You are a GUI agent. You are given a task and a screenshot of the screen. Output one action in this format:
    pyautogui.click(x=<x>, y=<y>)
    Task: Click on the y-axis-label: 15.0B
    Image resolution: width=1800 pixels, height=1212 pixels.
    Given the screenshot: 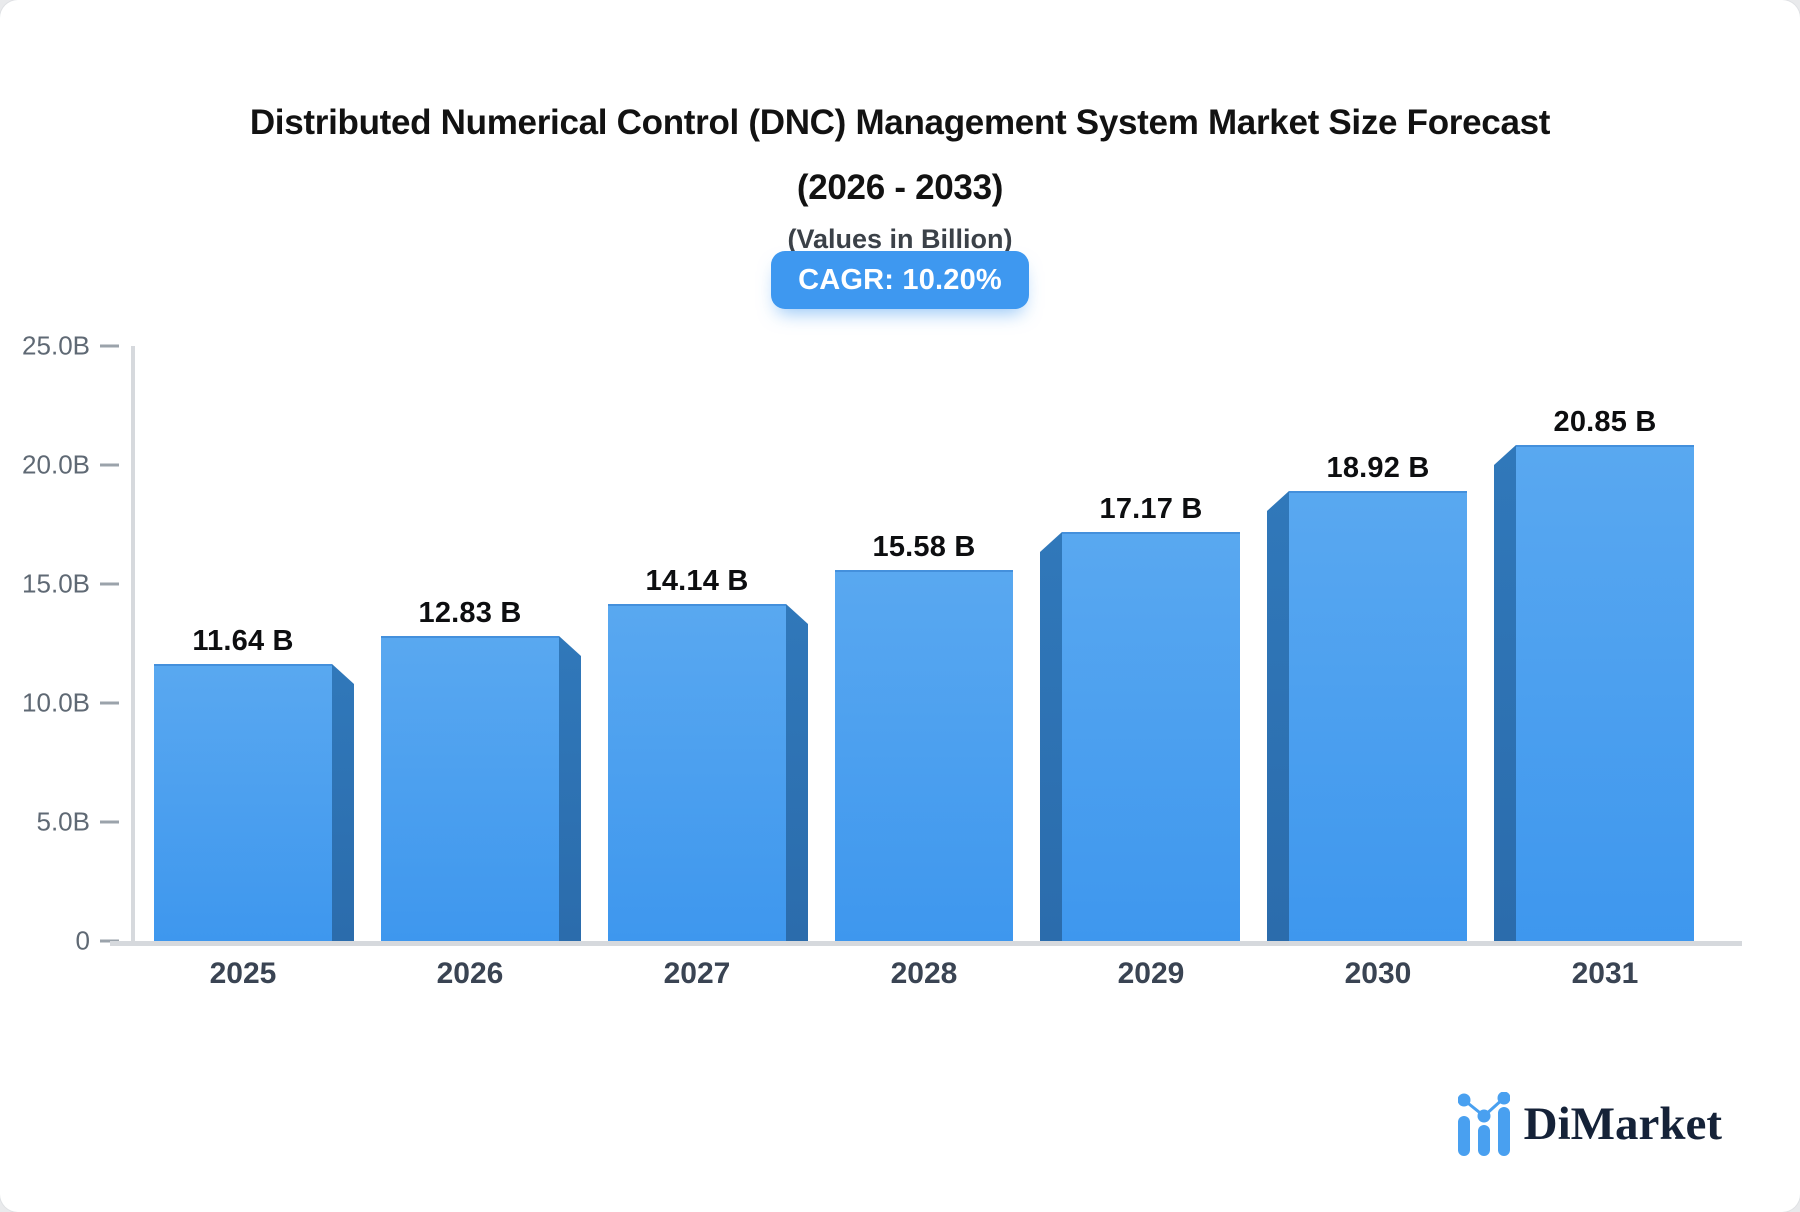 What is the action you would take?
    pyautogui.click(x=56, y=583)
    